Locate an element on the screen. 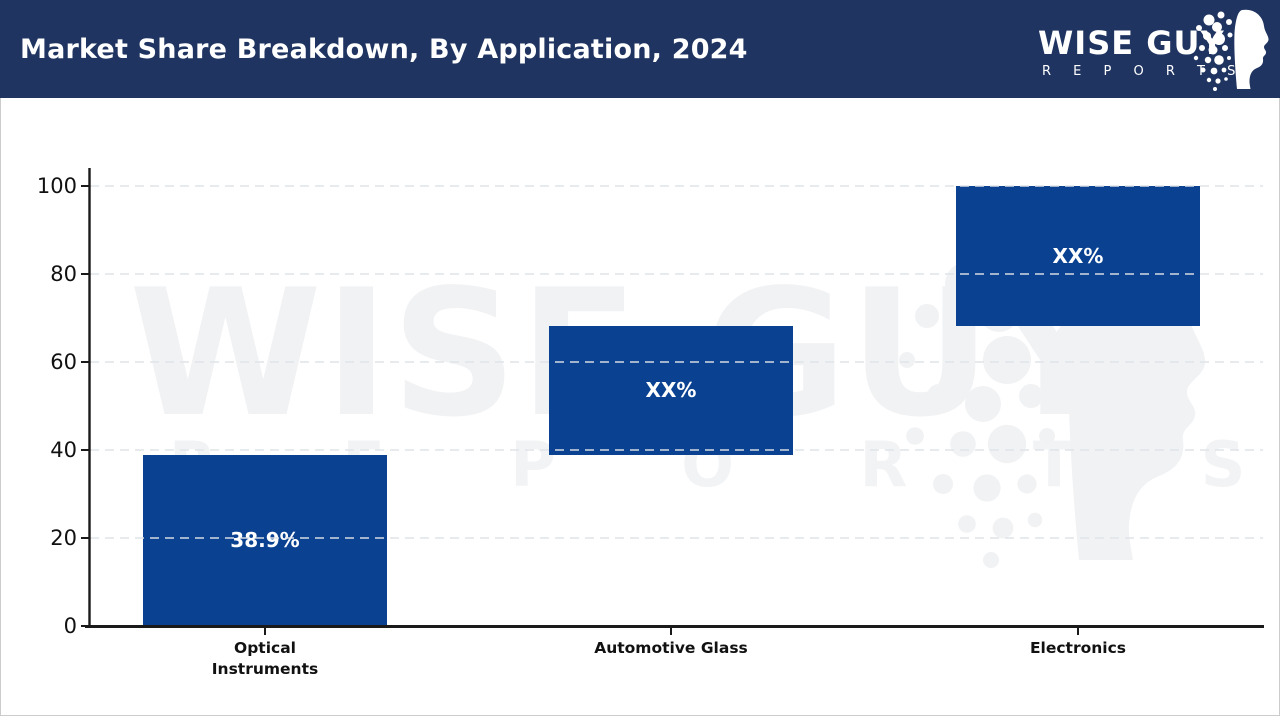 The height and width of the screenshot is (720, 1280). bar-automotive-glass: XX% is located at coordinates (671, 390).